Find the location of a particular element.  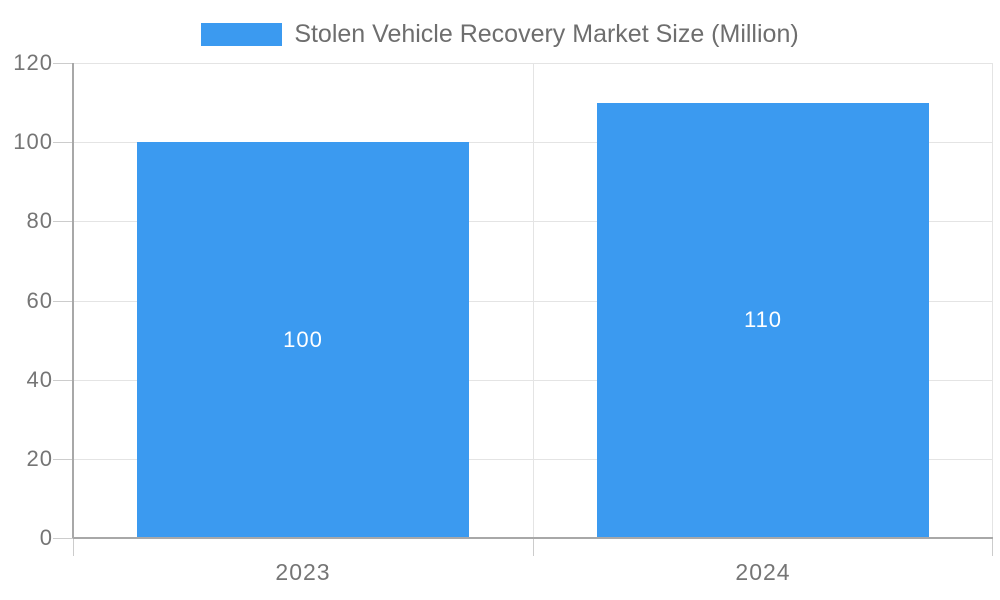

y-axis-tick-label: 60 is located at coordinates (39, 300).